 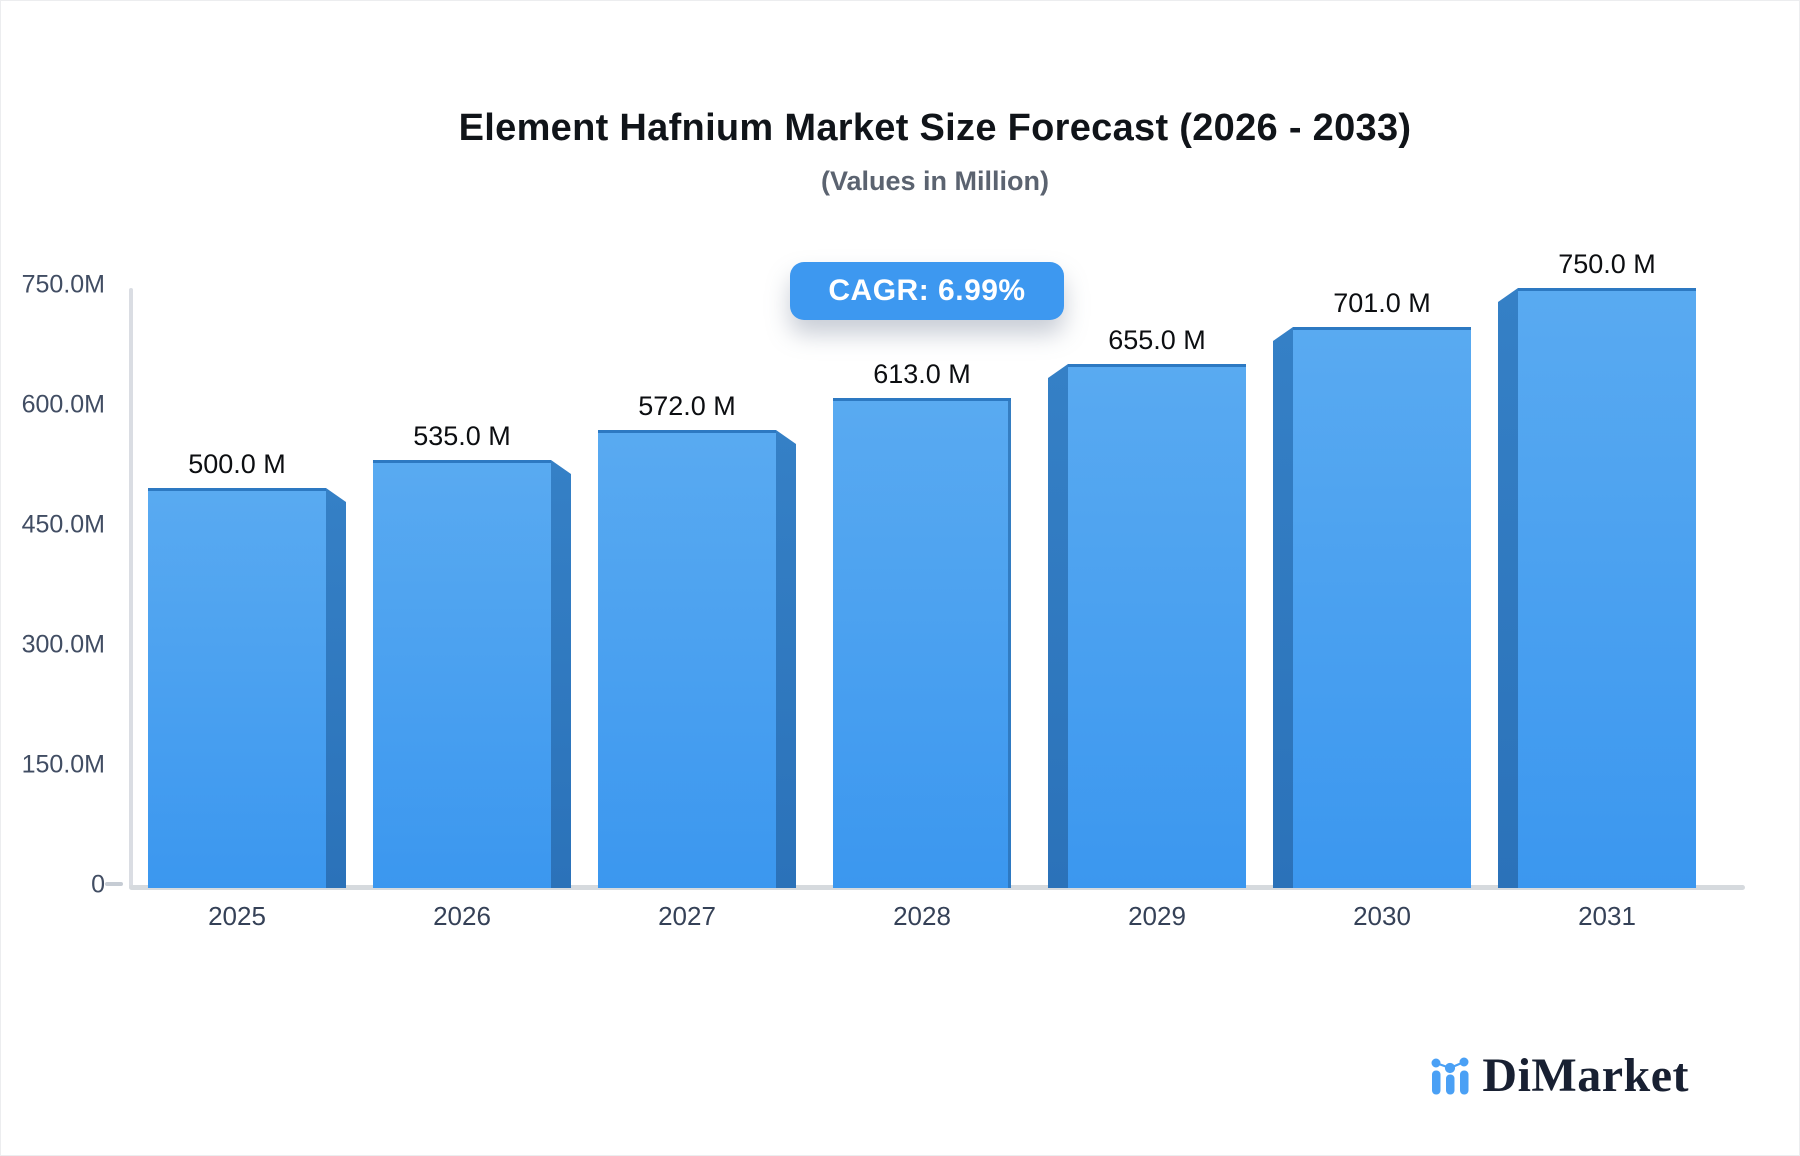 I want to click on bar-value-label: 500.0 M, so click(x=237, y=464).